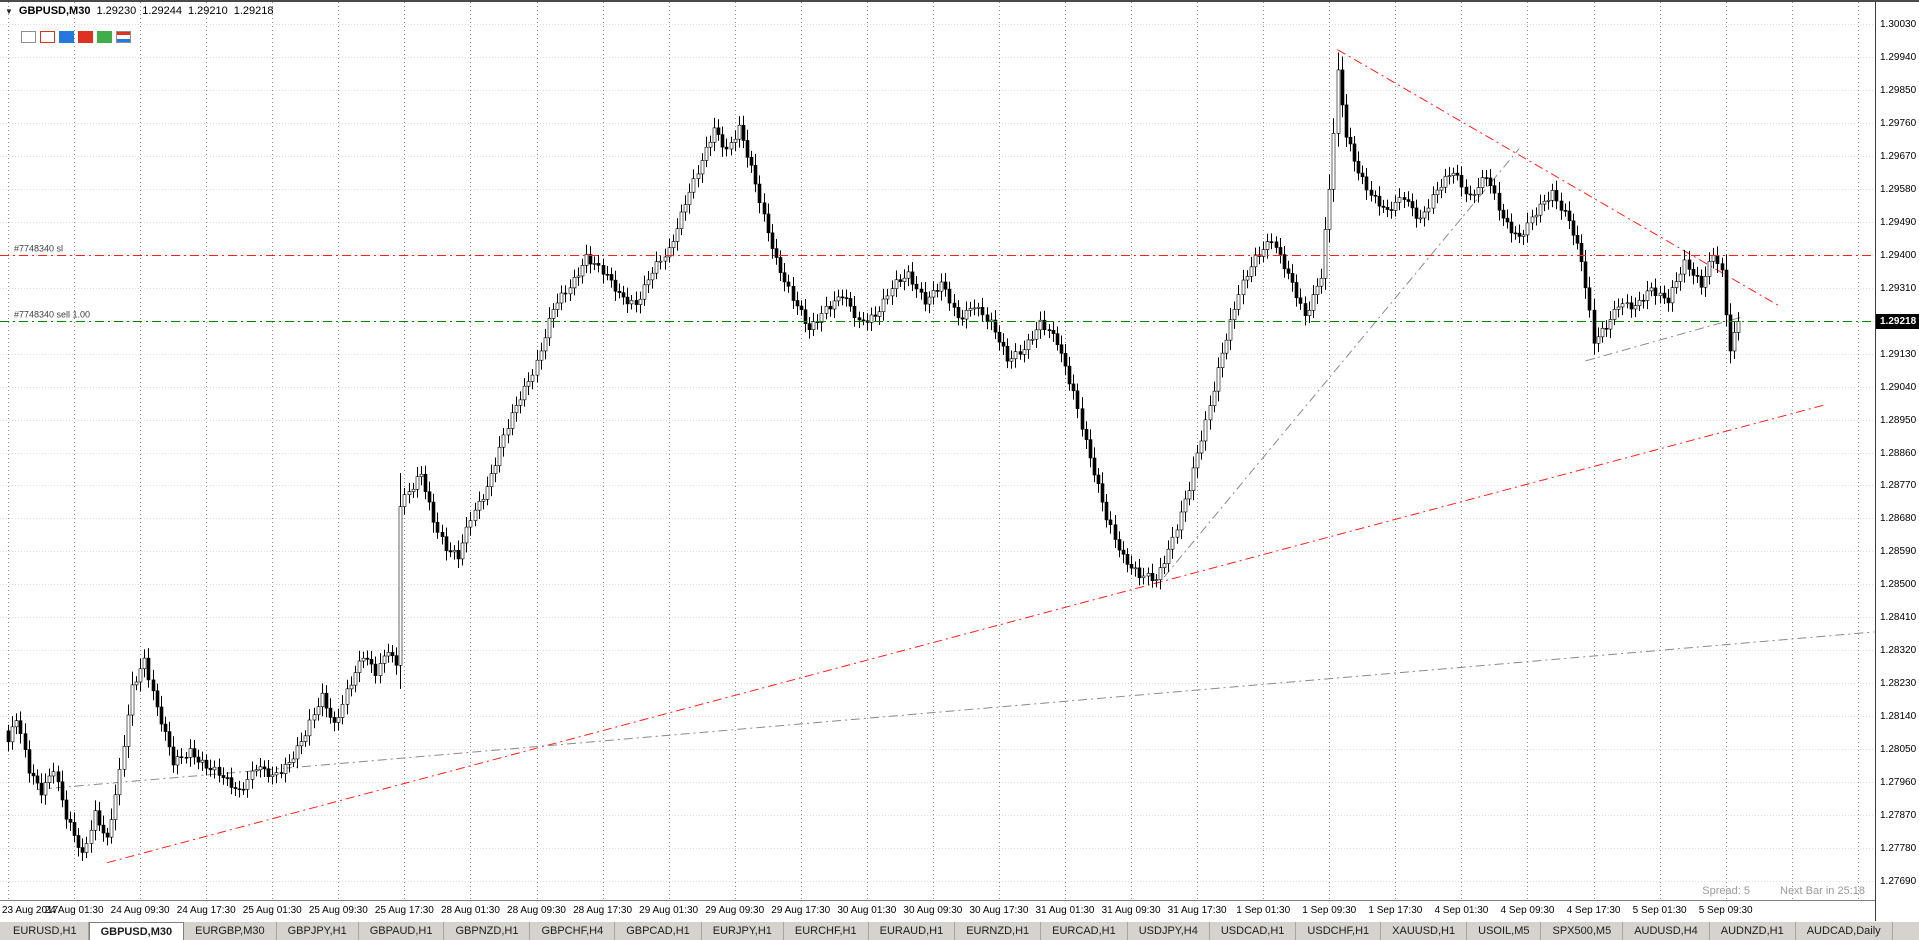 Image resolution: width=1919 pixels, height=940 pixels. I want to click on current-price-badge: 1.29218, so click(1897, 322).